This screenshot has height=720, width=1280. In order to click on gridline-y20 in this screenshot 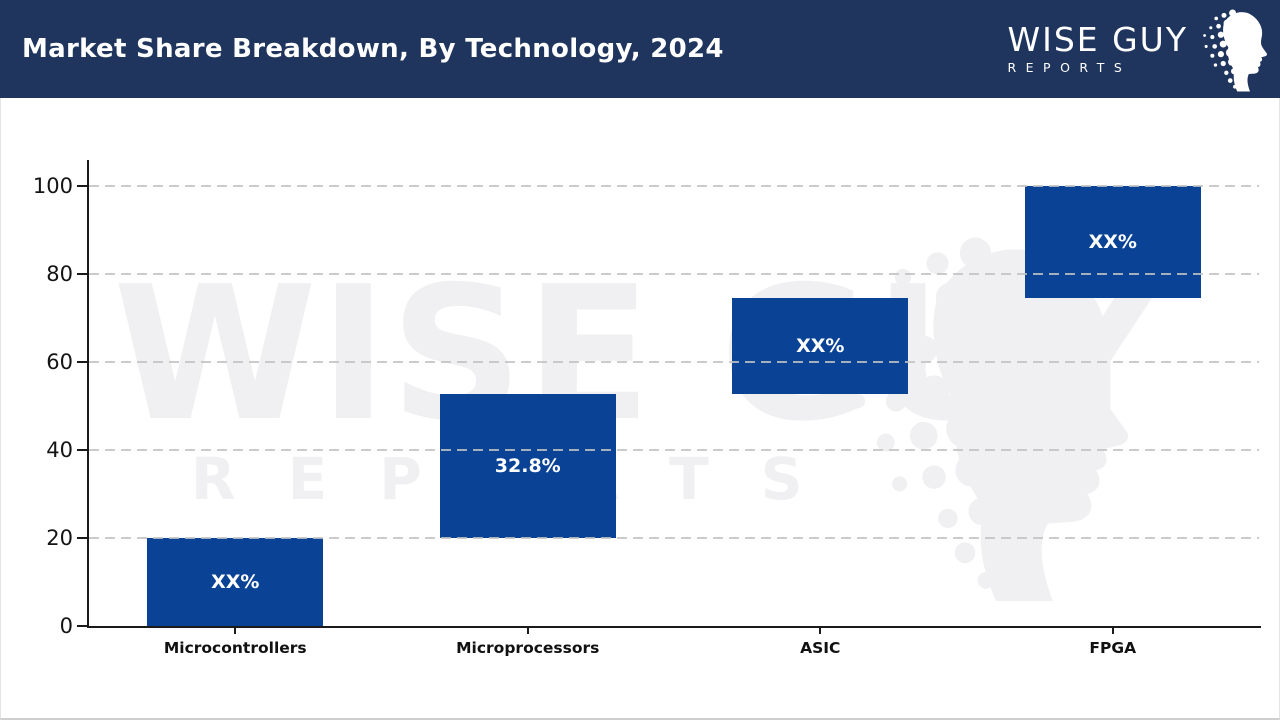, I will do `click(674, 538)`.